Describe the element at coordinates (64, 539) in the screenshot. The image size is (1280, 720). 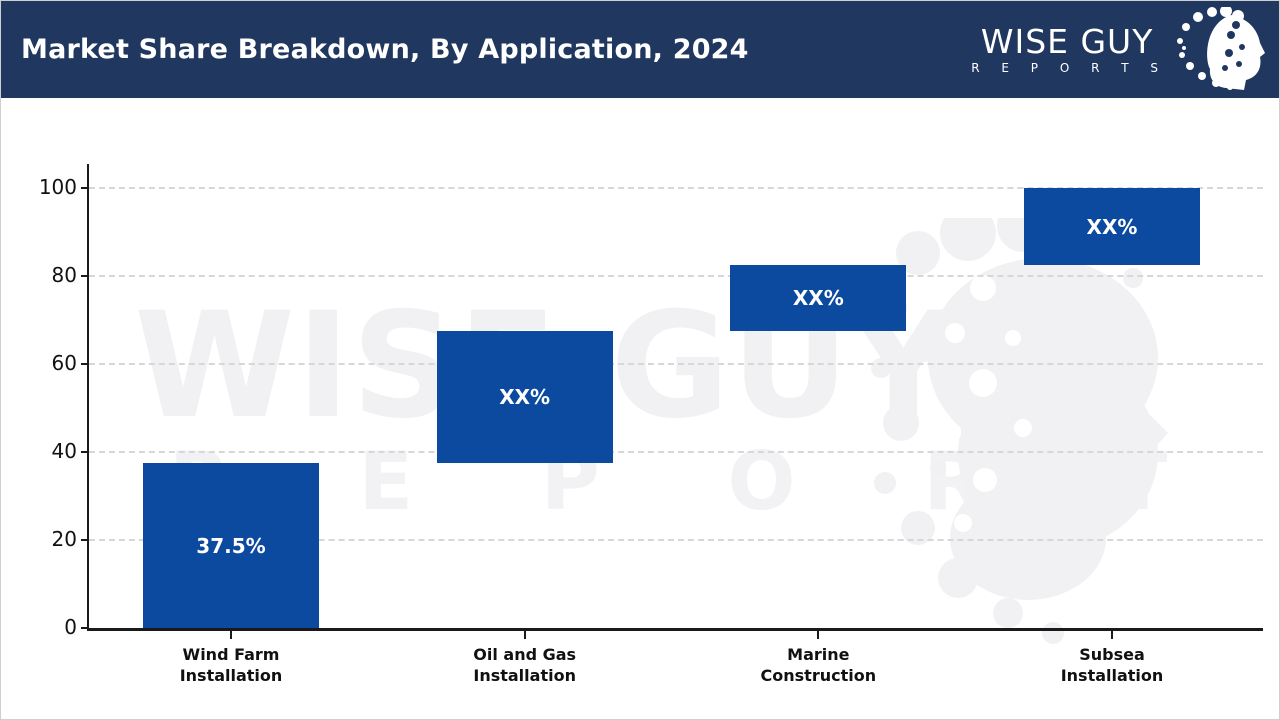
I see `y-tick-label: 20` at that location.